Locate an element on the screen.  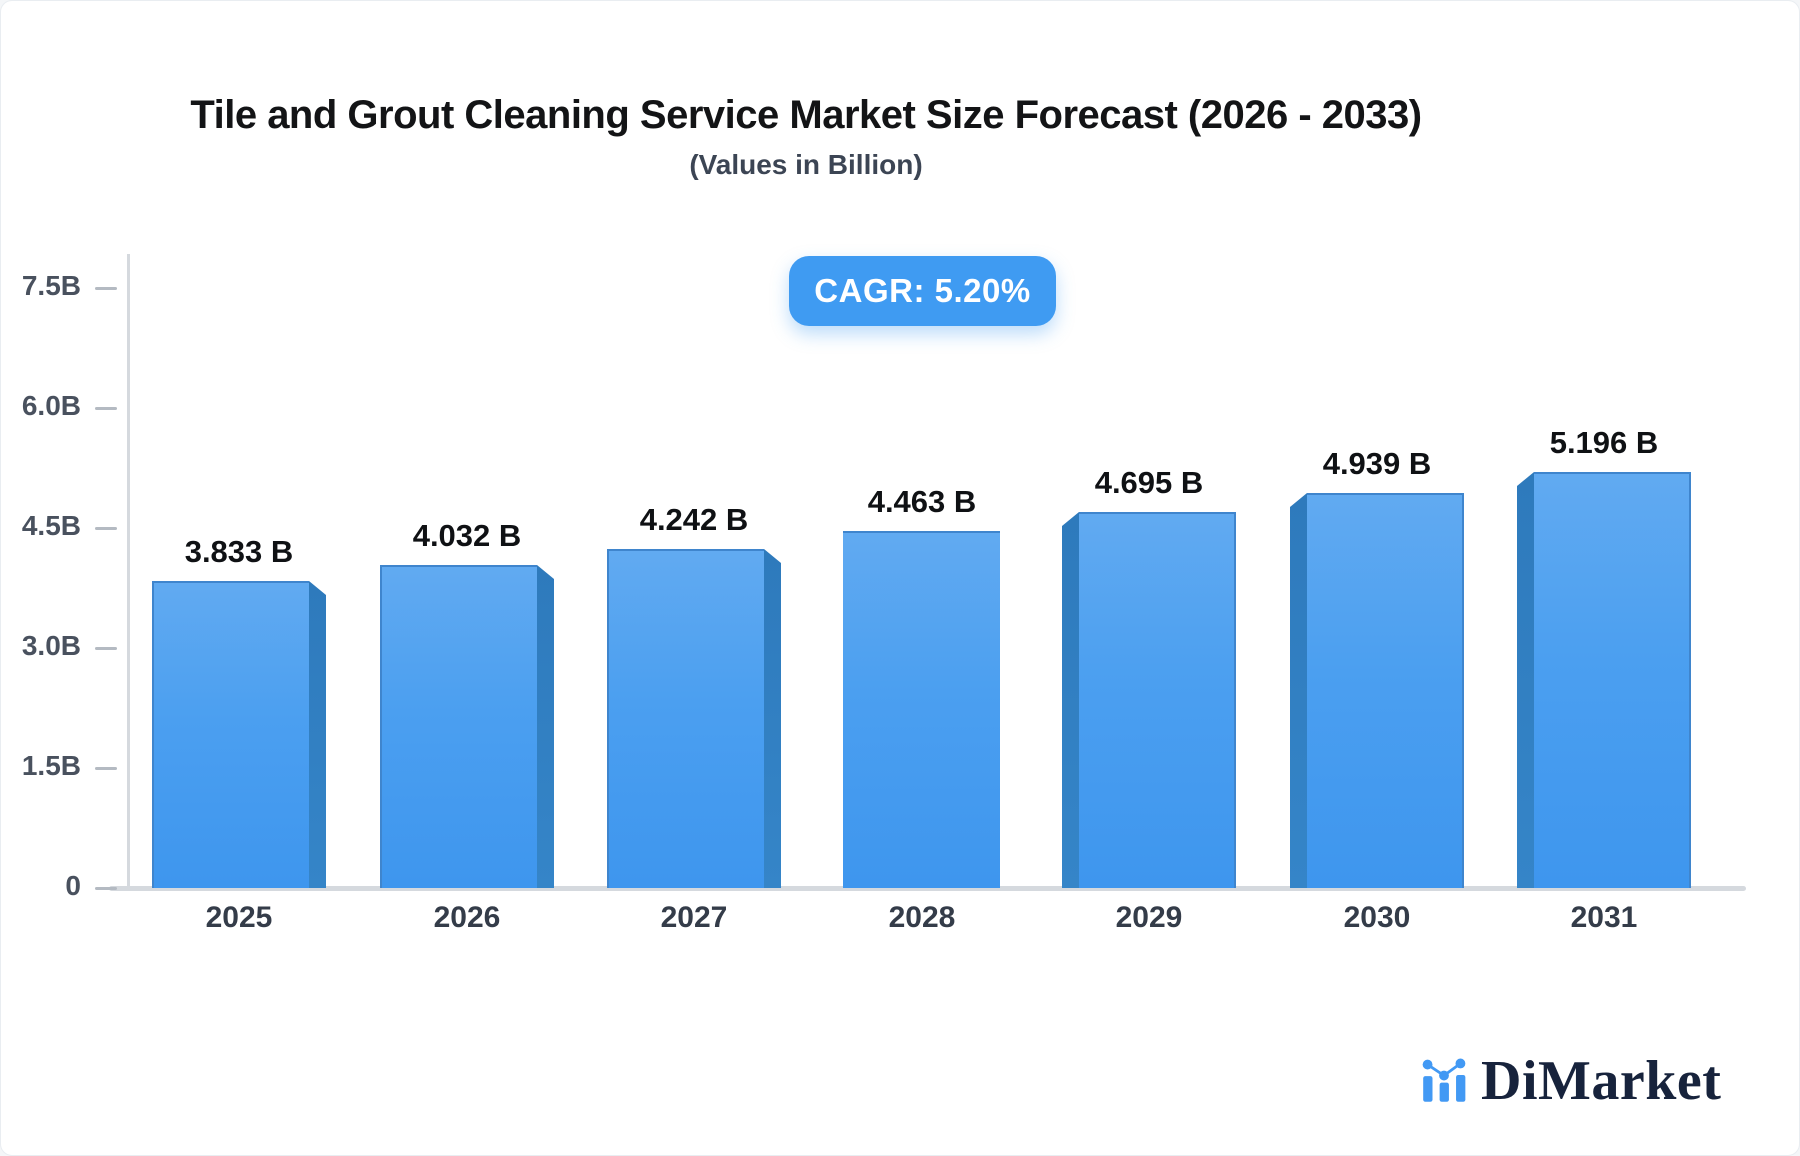
y-tick-label-6.0B: 6.0B is located at coordinates (51, 405).